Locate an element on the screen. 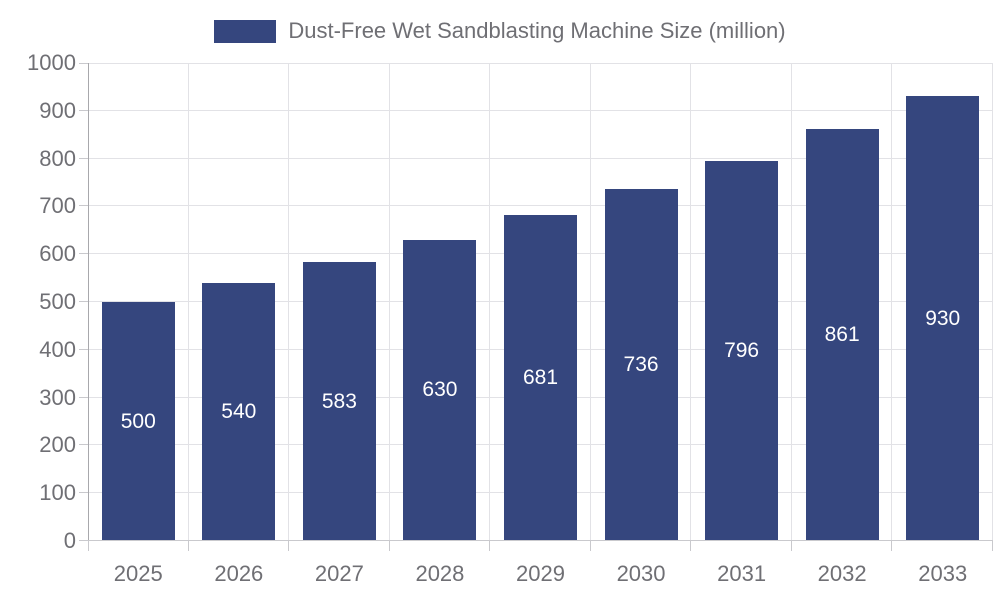 The image size is (1000, 600). bar-2030: 736 is located at coordinates (641, 365).